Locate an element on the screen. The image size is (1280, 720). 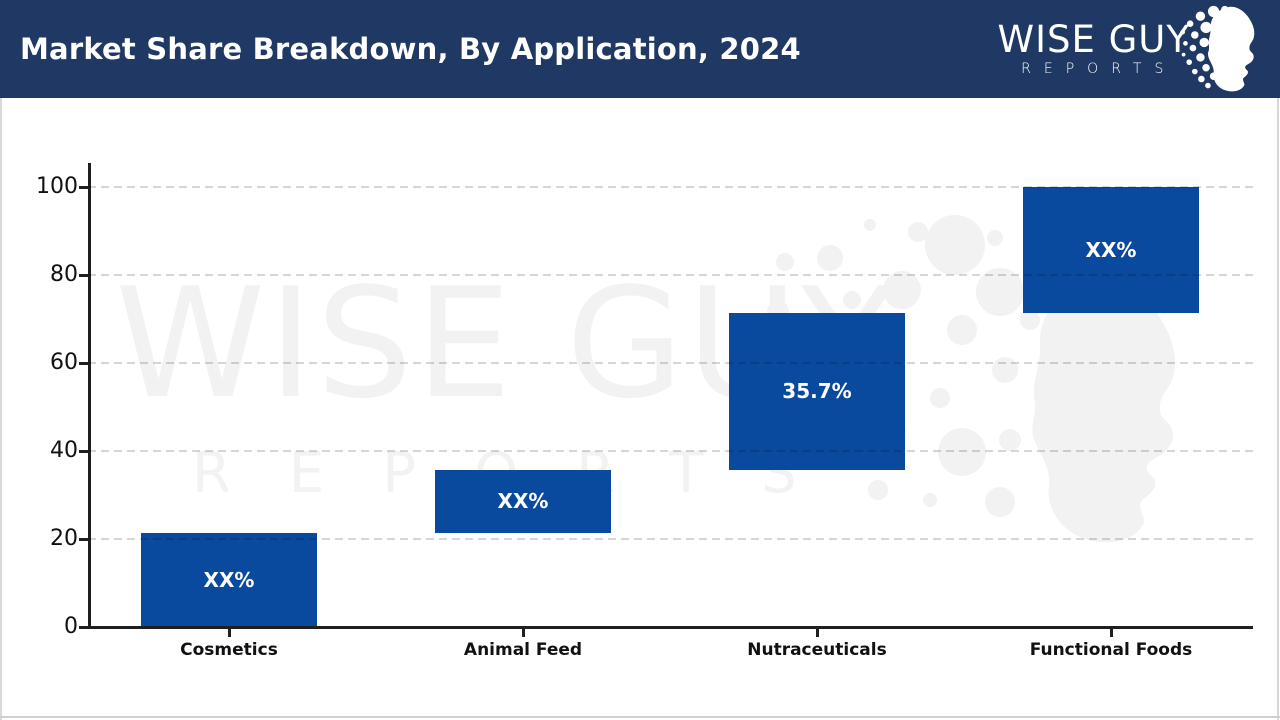
y-tick-label: 80 is located at coordinates (64, 274).